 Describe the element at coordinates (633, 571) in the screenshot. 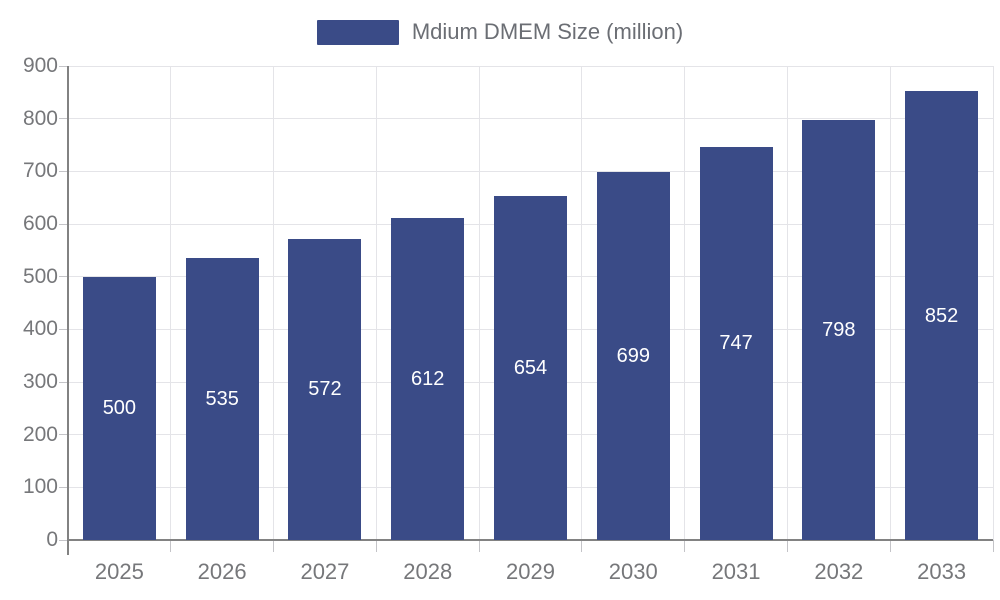

I see `x-axis-label: 2030` at that location.